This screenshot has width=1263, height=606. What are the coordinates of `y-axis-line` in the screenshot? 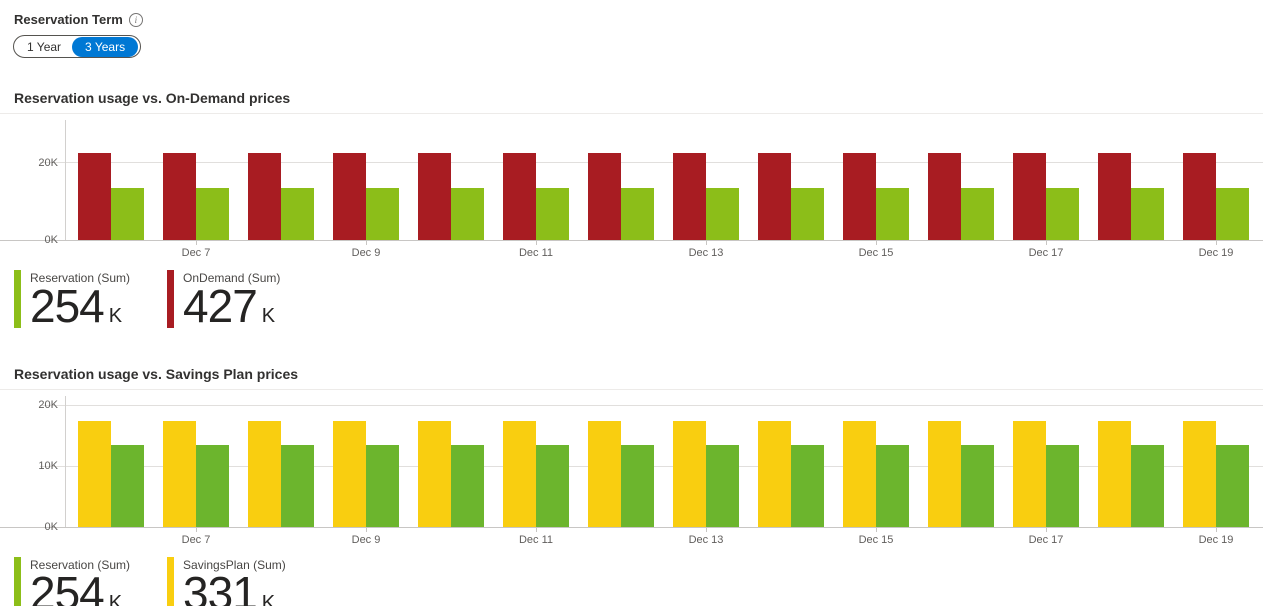 It's located at (65, 180).